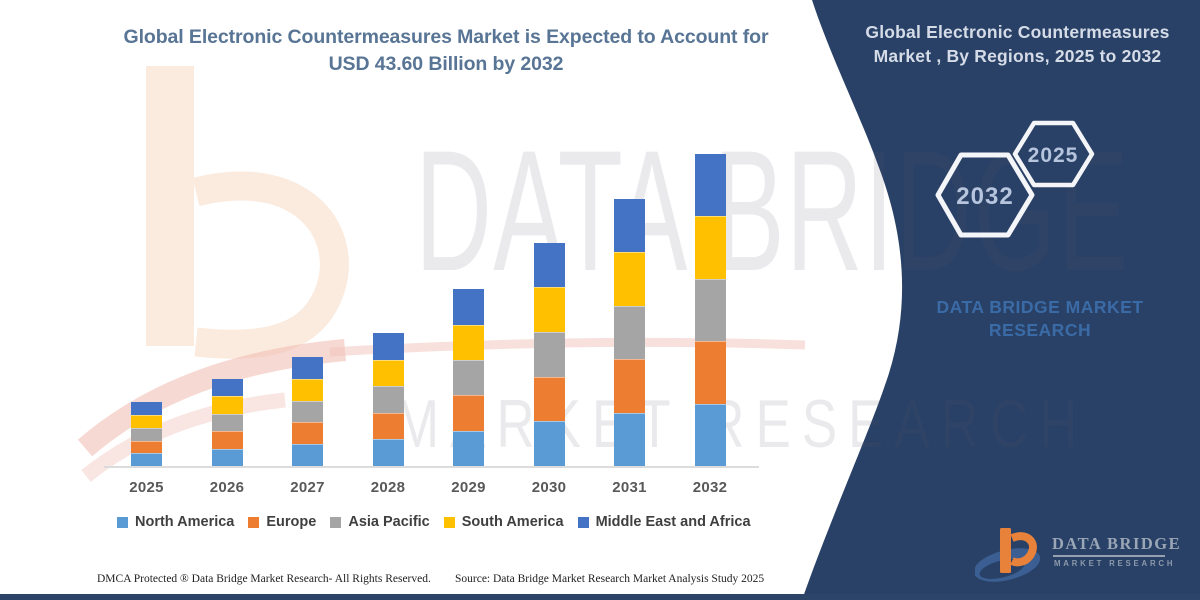 This screenshot has height=600, width=1200. Describe the element at coordinates (388, 487) in the screenshot. I see `x-axis-label-2028: 2028` at that location.